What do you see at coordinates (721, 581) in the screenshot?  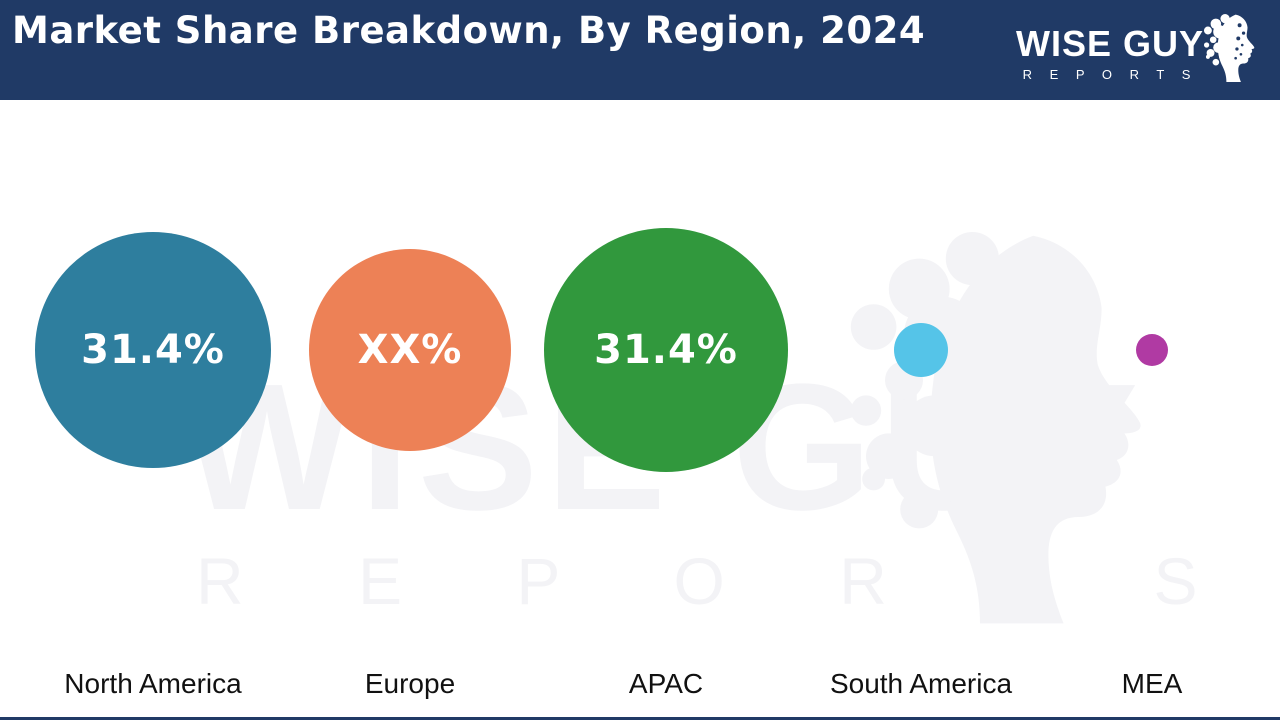 I see `watermark-subtext: R E P O R T S` at bounding box center [721, 581].